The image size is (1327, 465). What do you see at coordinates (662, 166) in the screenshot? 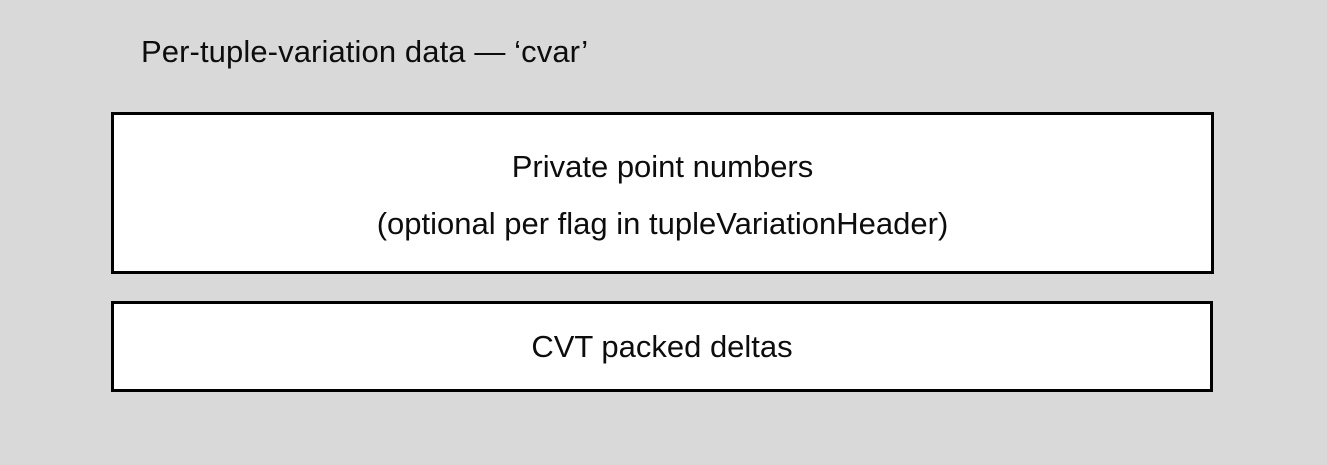
I see `struct-box-private-point-numbers-line-1: Private point numbers` at bounding box center [662, 166].